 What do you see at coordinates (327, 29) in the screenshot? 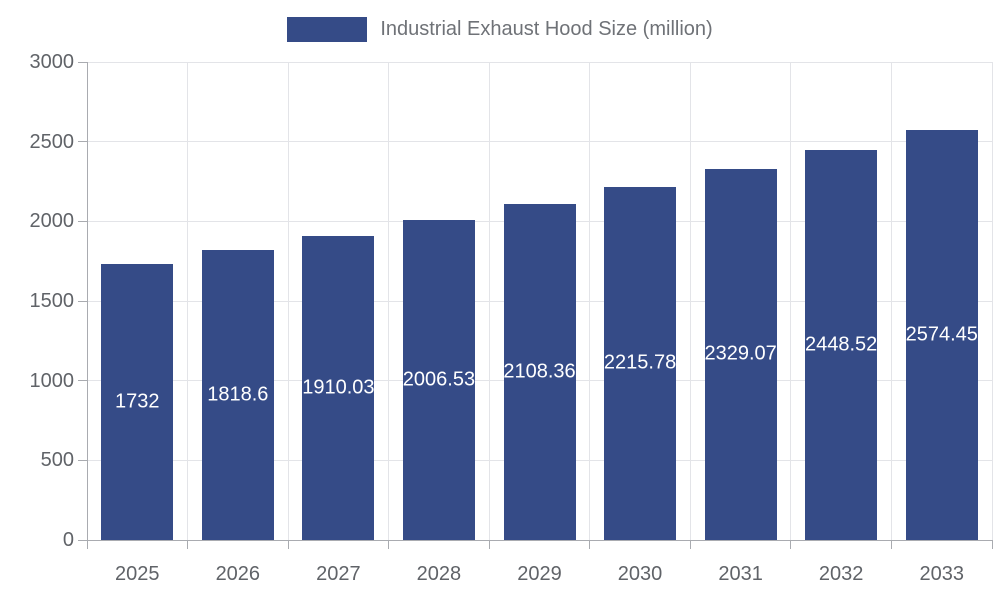
I see `legend-swatch` at bounding box center [327, 29].